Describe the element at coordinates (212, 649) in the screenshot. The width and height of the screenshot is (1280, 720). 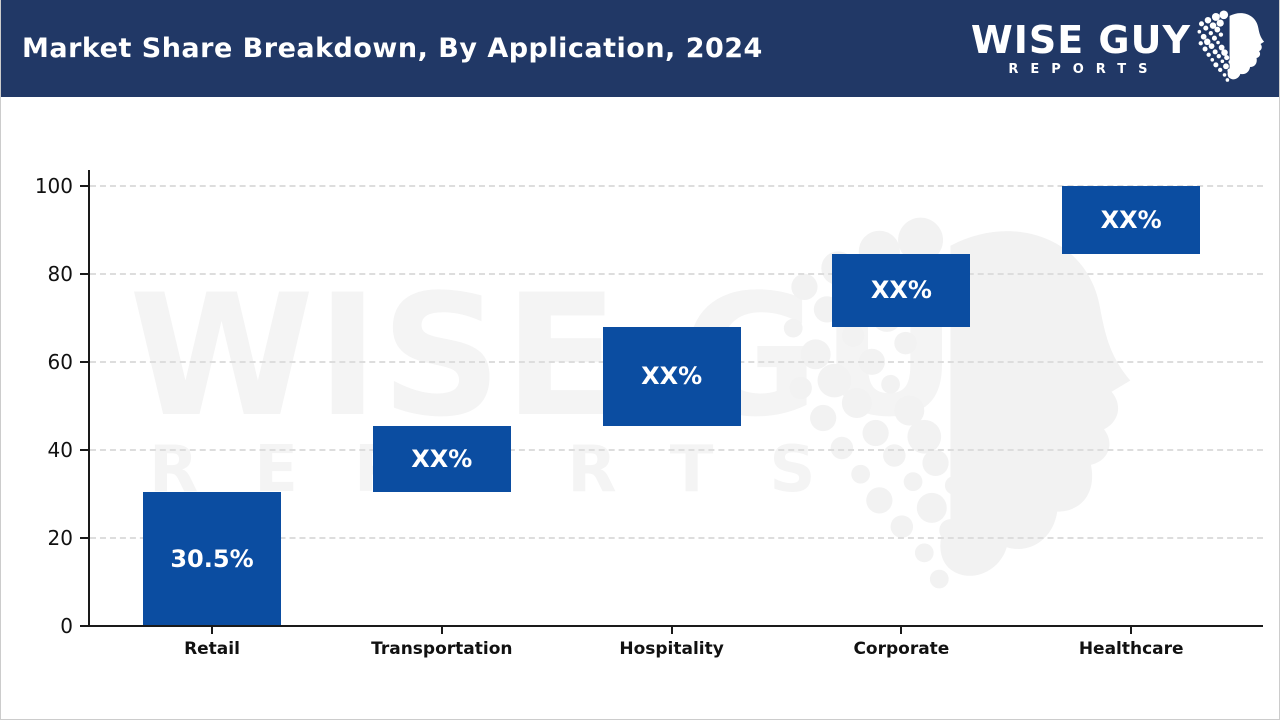
I see `x-axis-category-label: Retail` at that location.